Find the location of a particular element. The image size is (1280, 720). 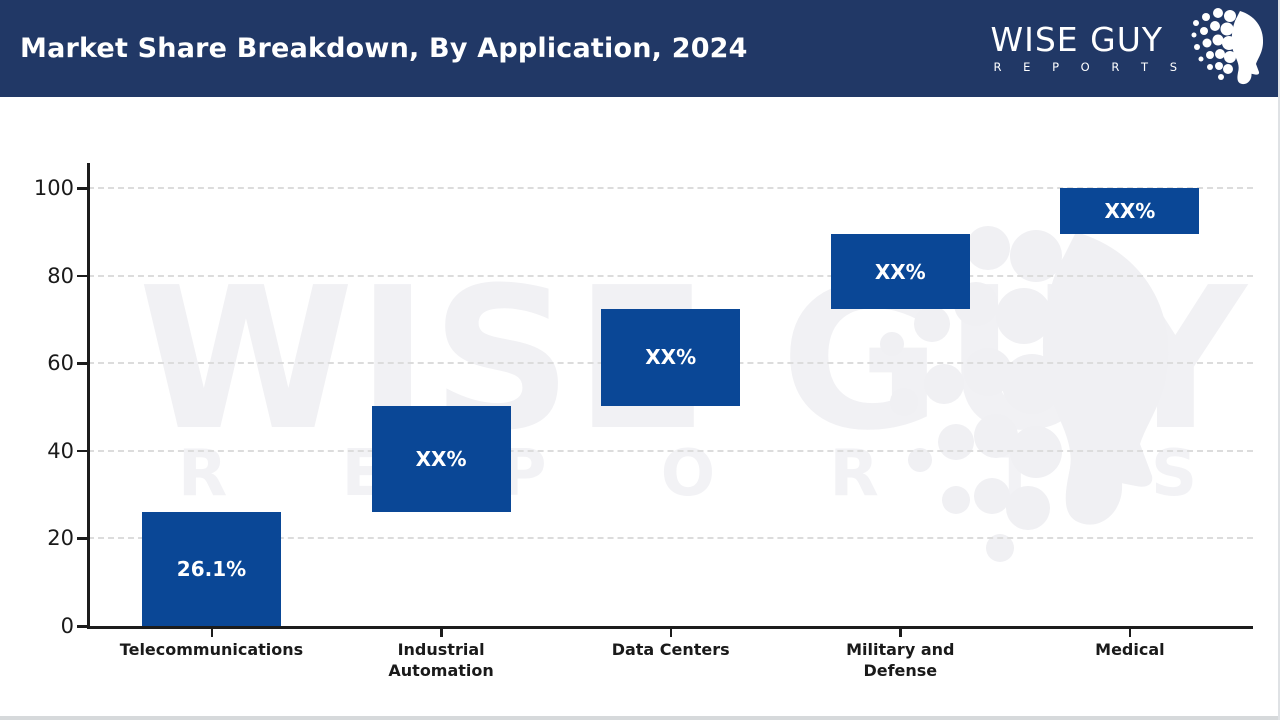

brand-name: WISE GUY is located at coordinates (1077, 39).